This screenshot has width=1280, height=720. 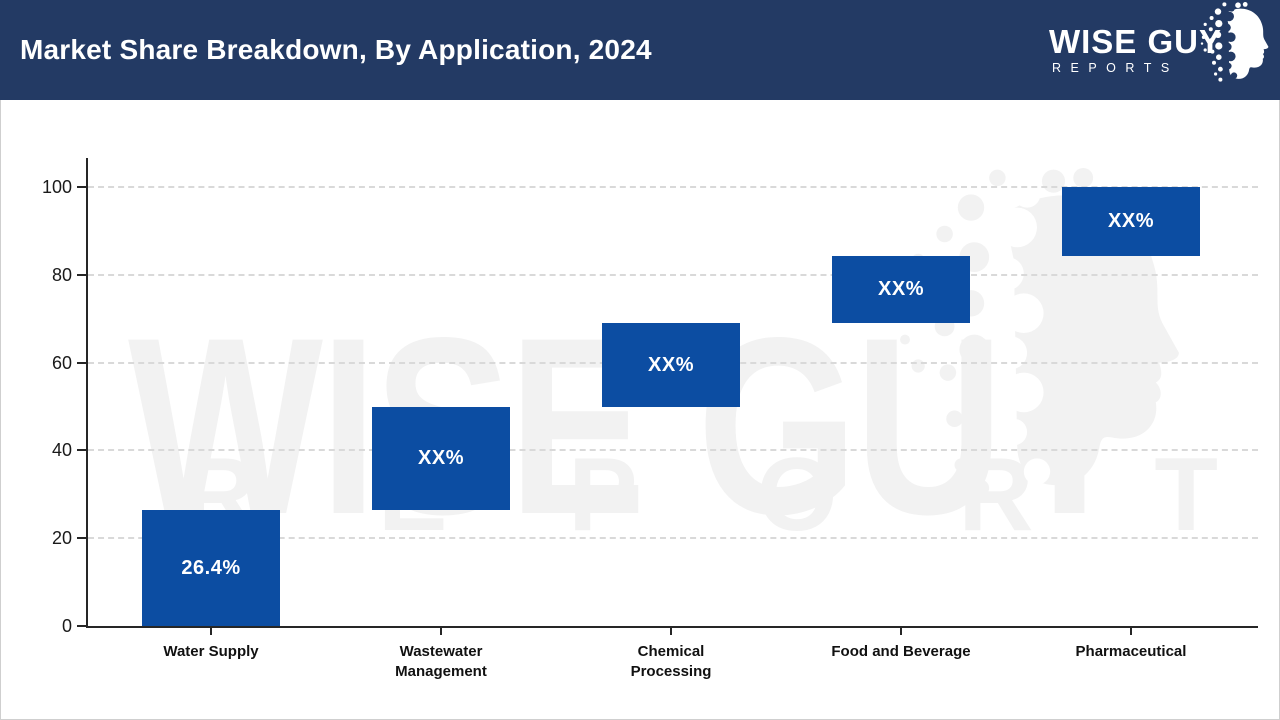 I want to click on bar-chemical-processing: XX%, so click(x=671, y=365).